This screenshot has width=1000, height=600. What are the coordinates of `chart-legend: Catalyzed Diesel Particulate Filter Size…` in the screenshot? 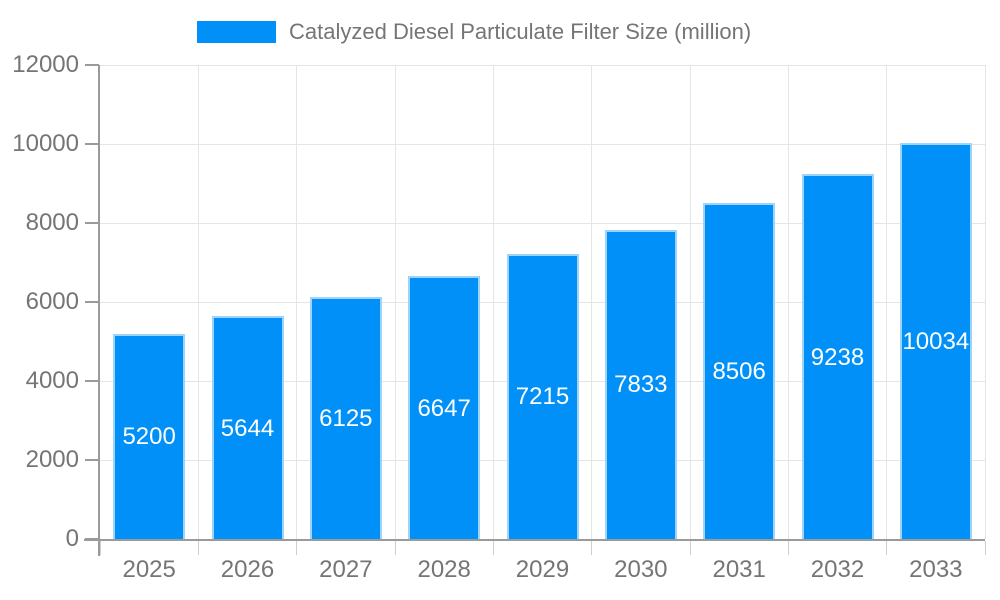 It's located at (474, 32).